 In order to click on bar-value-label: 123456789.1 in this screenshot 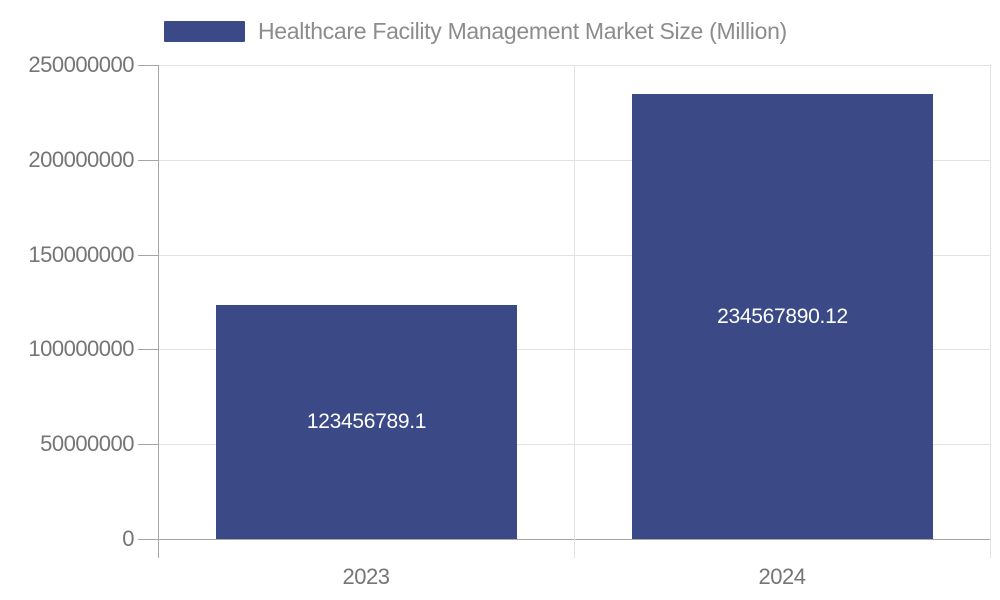, I will do `click(366, 421)`.